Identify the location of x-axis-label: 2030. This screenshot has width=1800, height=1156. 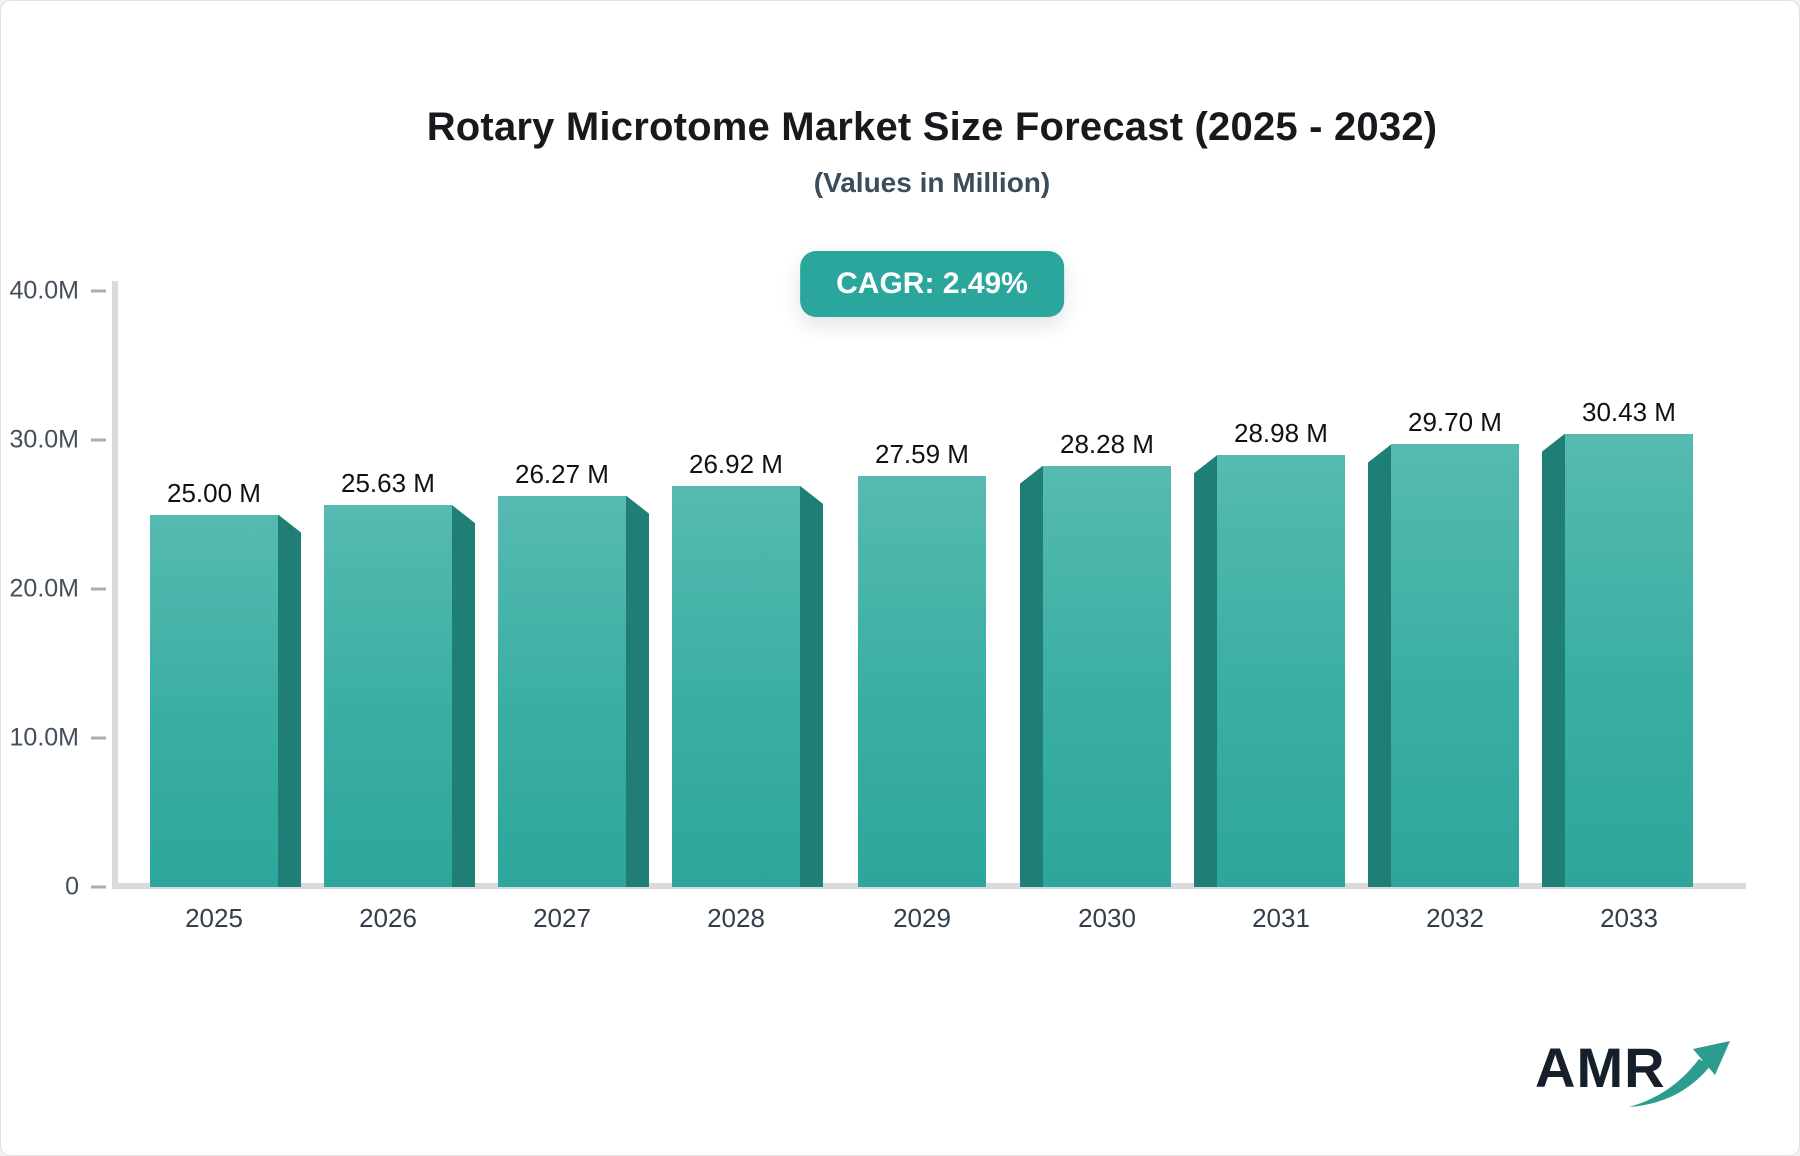
(1107, 918).